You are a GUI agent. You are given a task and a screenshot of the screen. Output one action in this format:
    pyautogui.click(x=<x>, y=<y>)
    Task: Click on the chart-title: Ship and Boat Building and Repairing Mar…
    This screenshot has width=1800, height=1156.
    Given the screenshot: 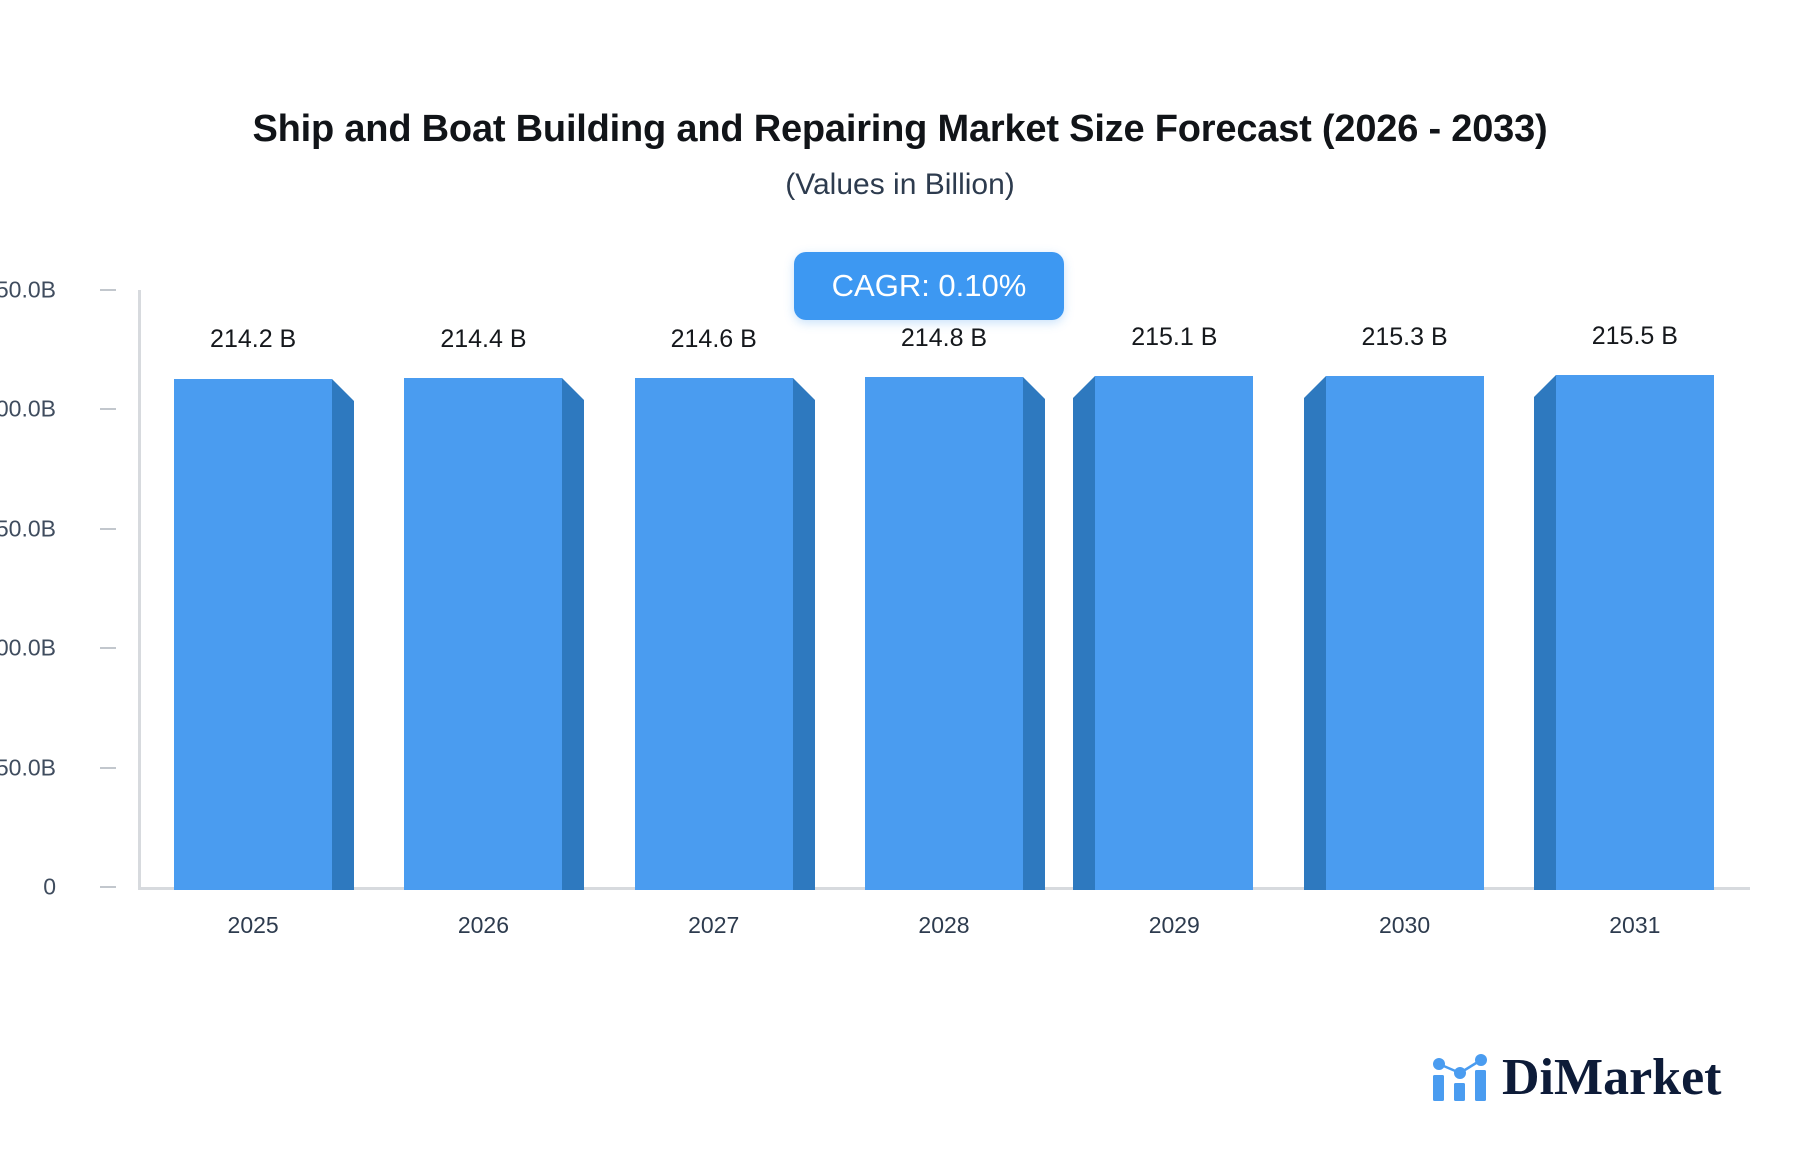 What is the action you would take?
    pyautogui.click(x=900, y=129)
    